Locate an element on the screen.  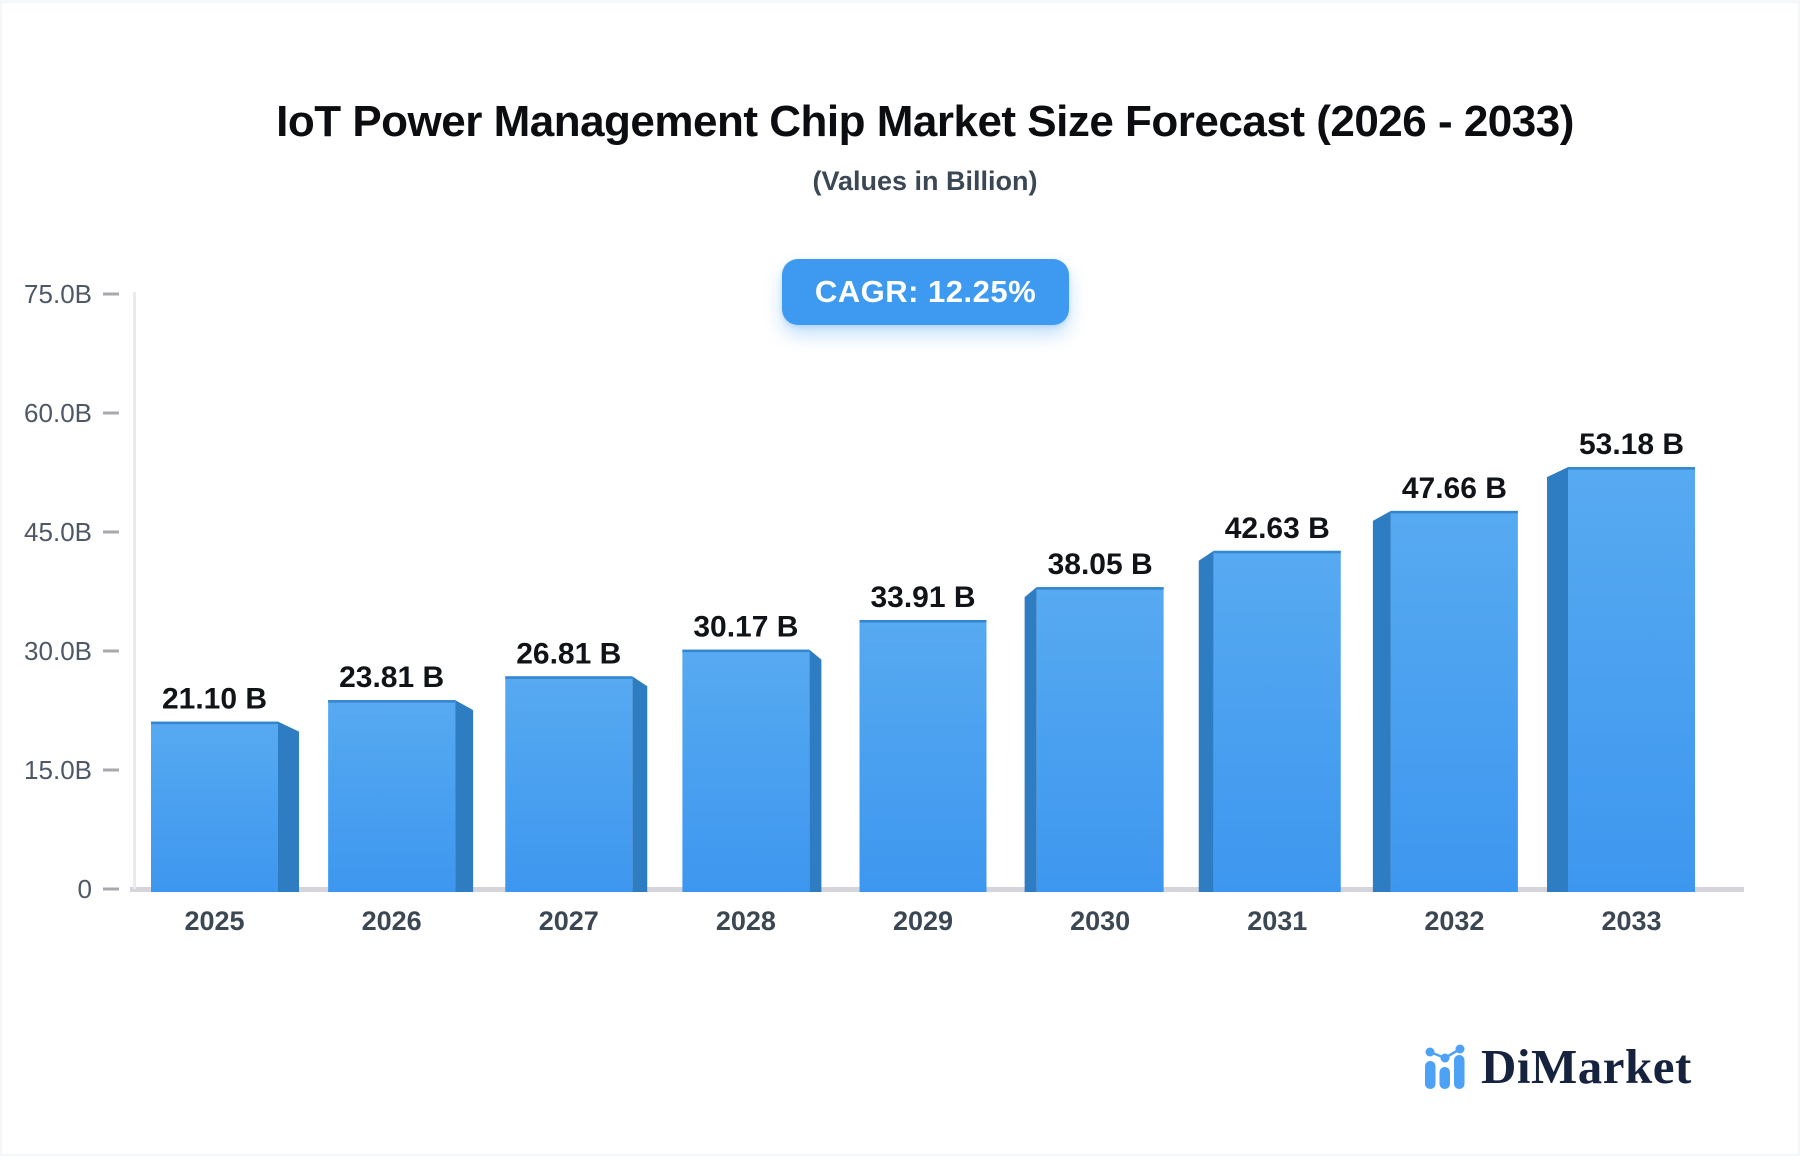
bar-value-label: 26.81 B is located at coordinates (568, 653).